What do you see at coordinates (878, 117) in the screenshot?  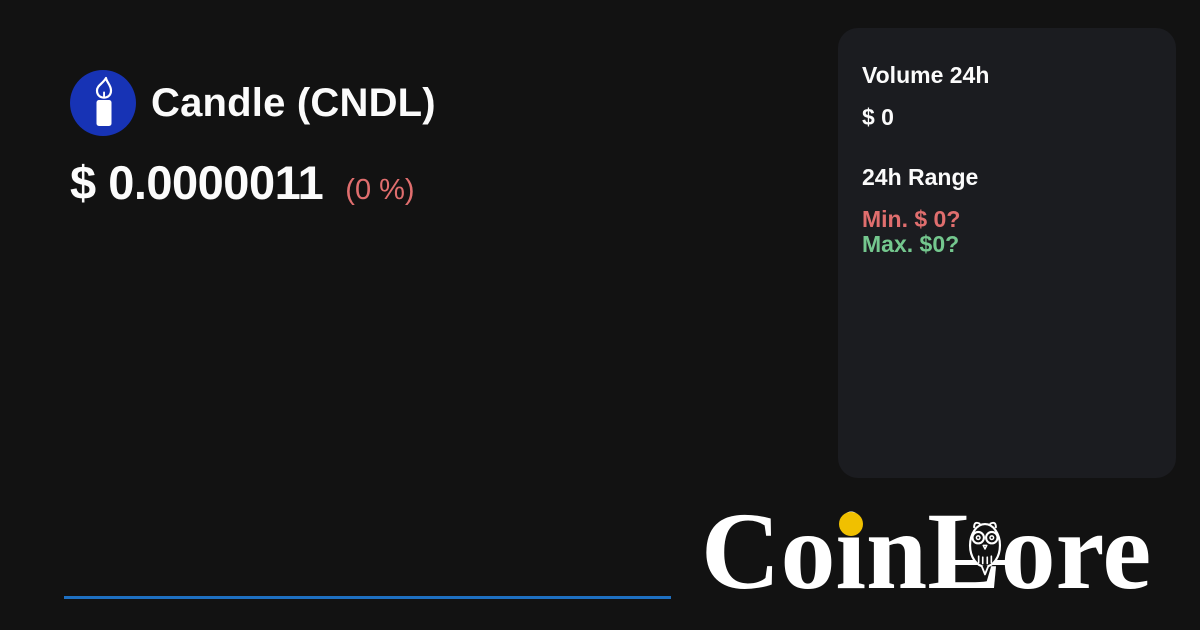 I see `volume-value: $ 0` at bounding box center [878, 117].